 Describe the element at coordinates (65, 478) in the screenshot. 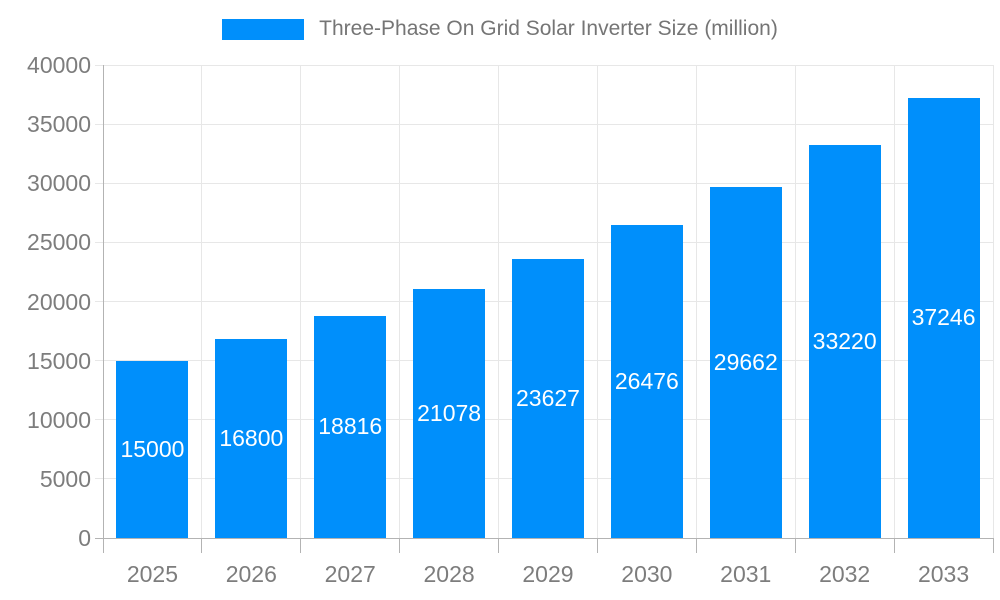

I see `y-axis-tick-label: 5000` at that location.